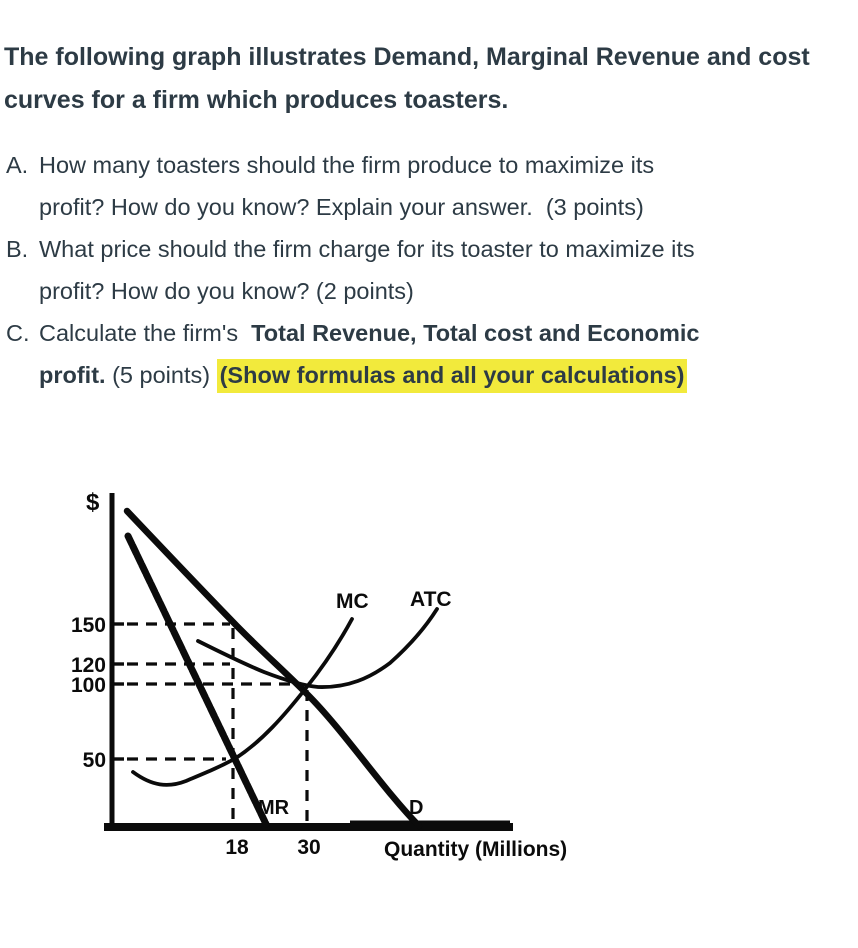 This screenshot has width=858, height=948. What do you see at coordinates (242, 702) in the screenshot?
I see `mc-curve` at bounding box center [242, 702].